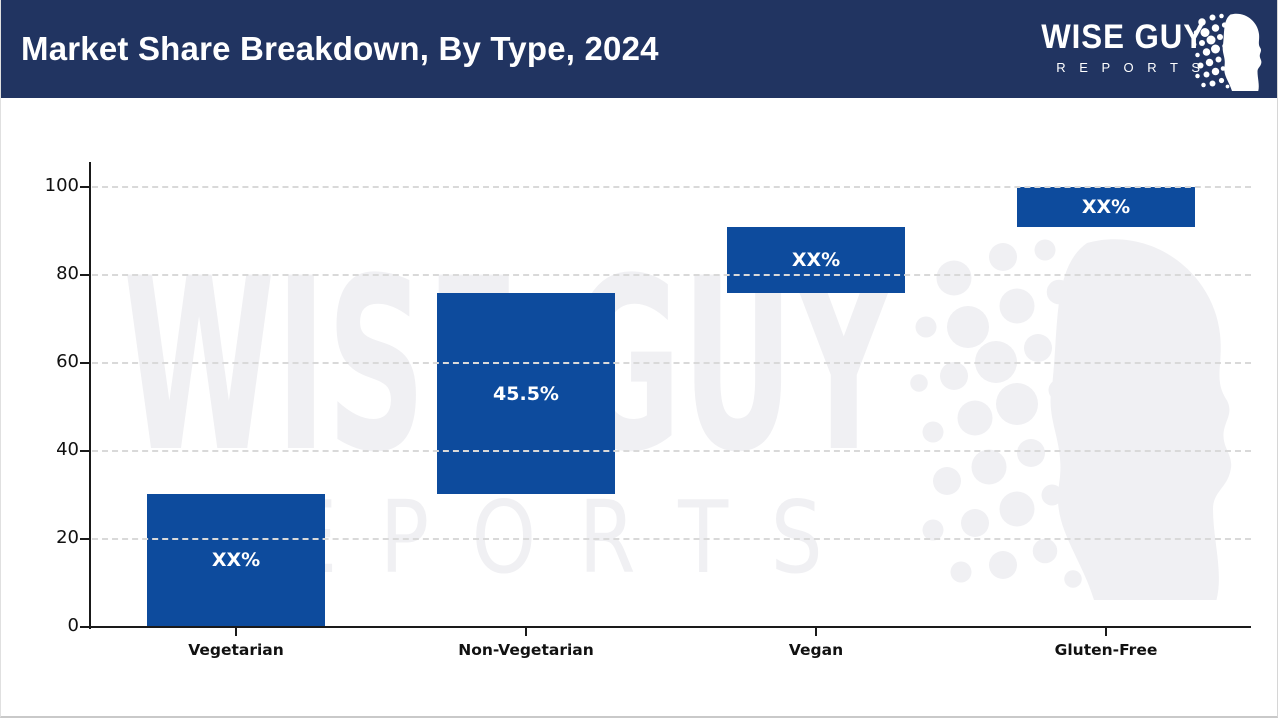 Image resolution: width=1280 pixels, height=720 pixels. I want to click on logo-wiseguy-label: WISE GUY, so click(1123, 37).